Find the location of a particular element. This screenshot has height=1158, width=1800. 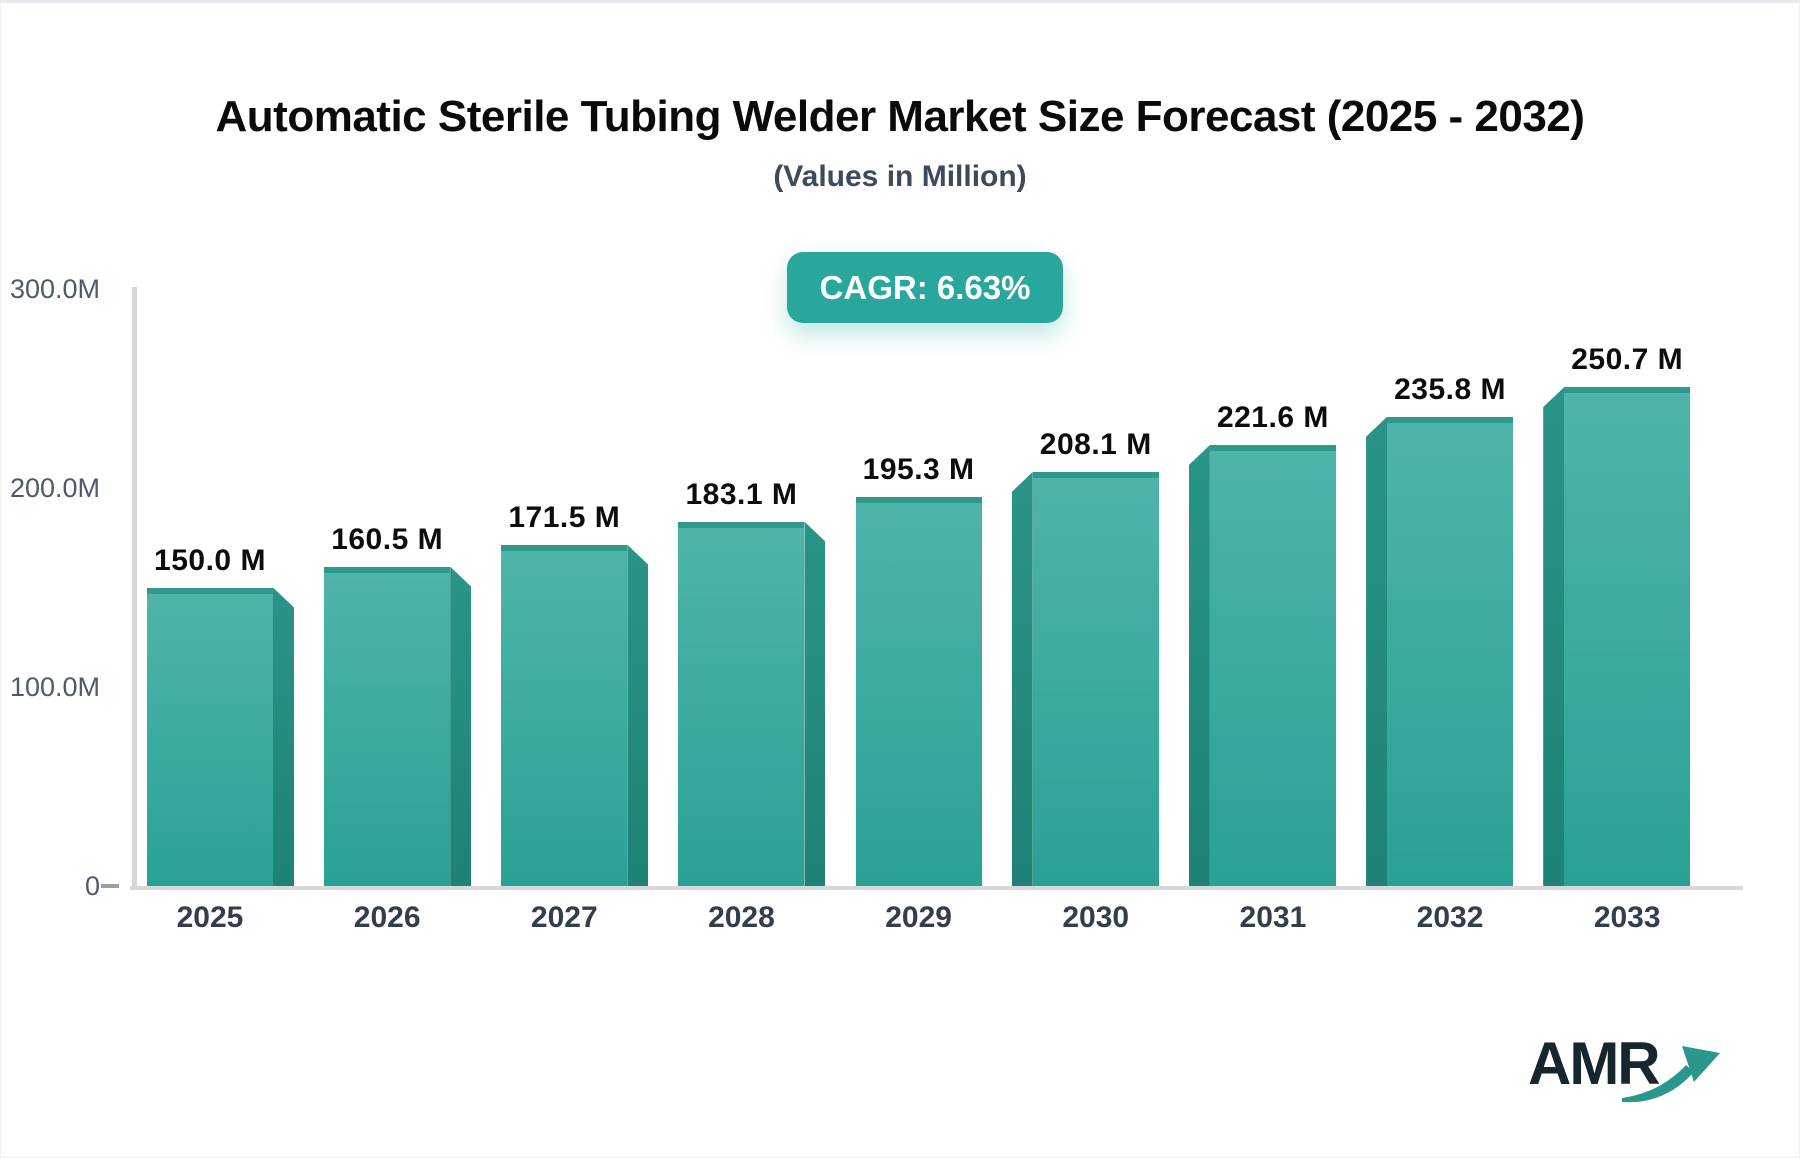

cagr-badge: CAGR: 6.63% is located at coordinates (925, 287).